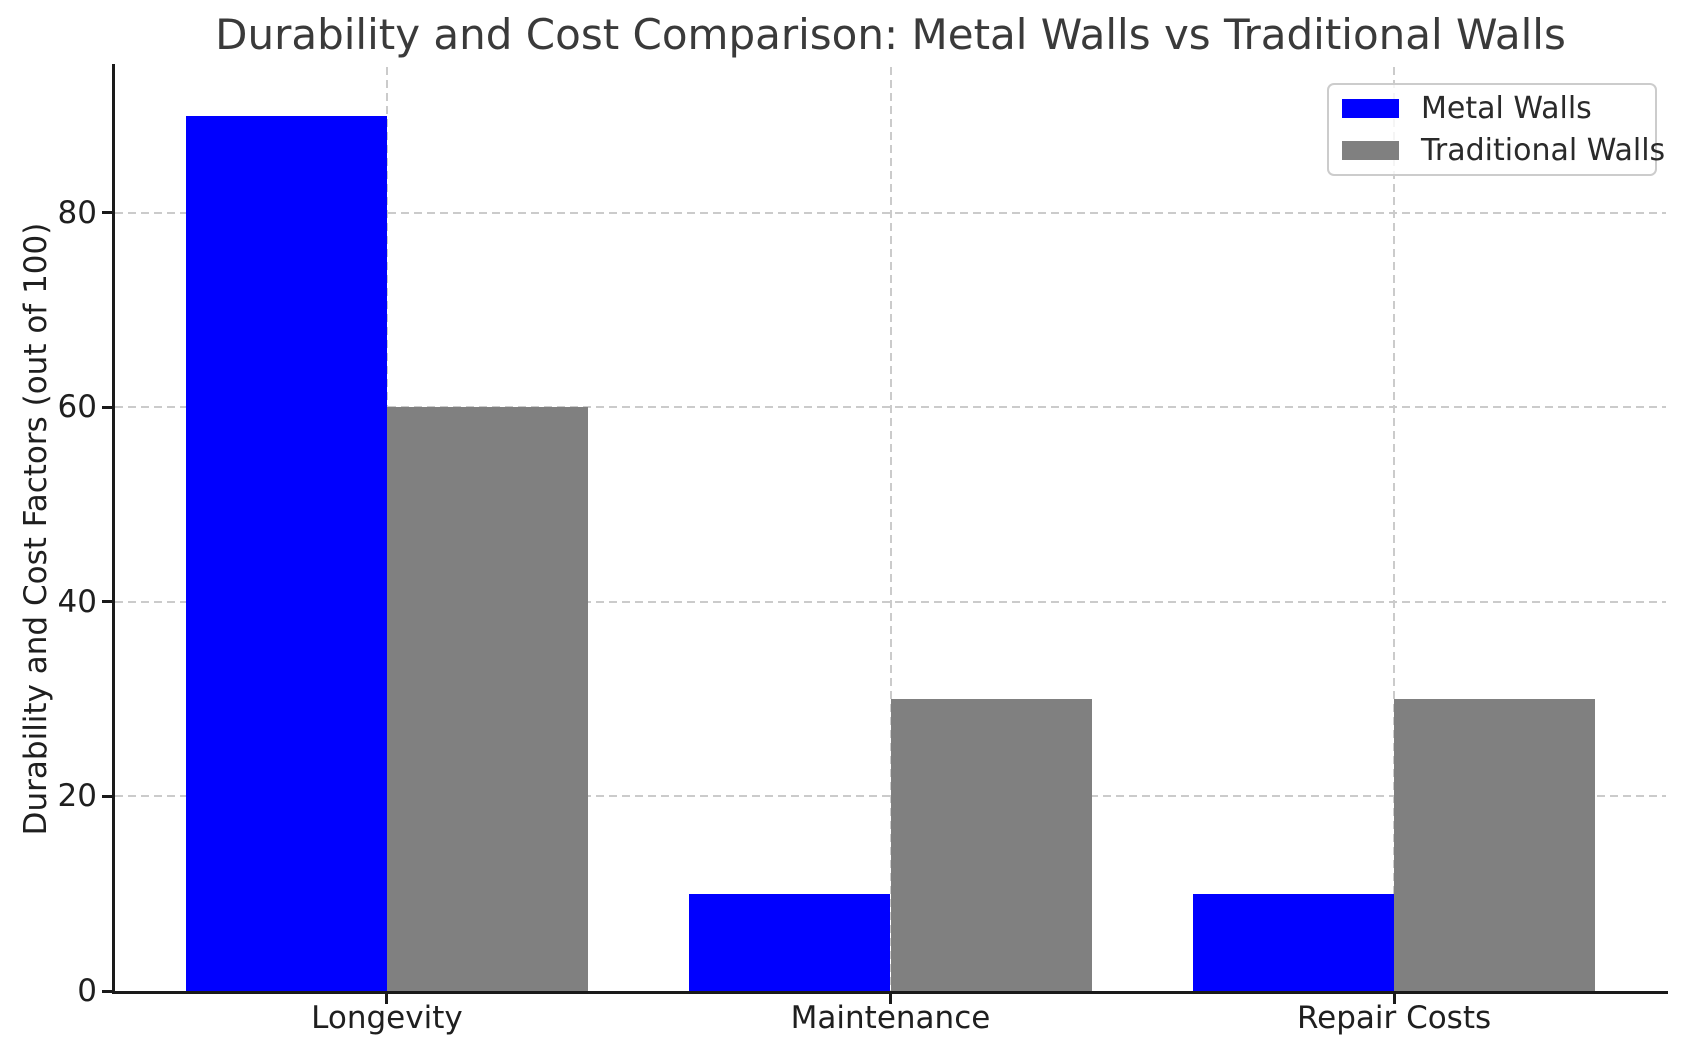 Image resolution: width=1686 pixels, height=1057 pixels. Describe the element at coordinates (77, 407) in the screenshot. I see `y-tick-label-60: 60` at that location.